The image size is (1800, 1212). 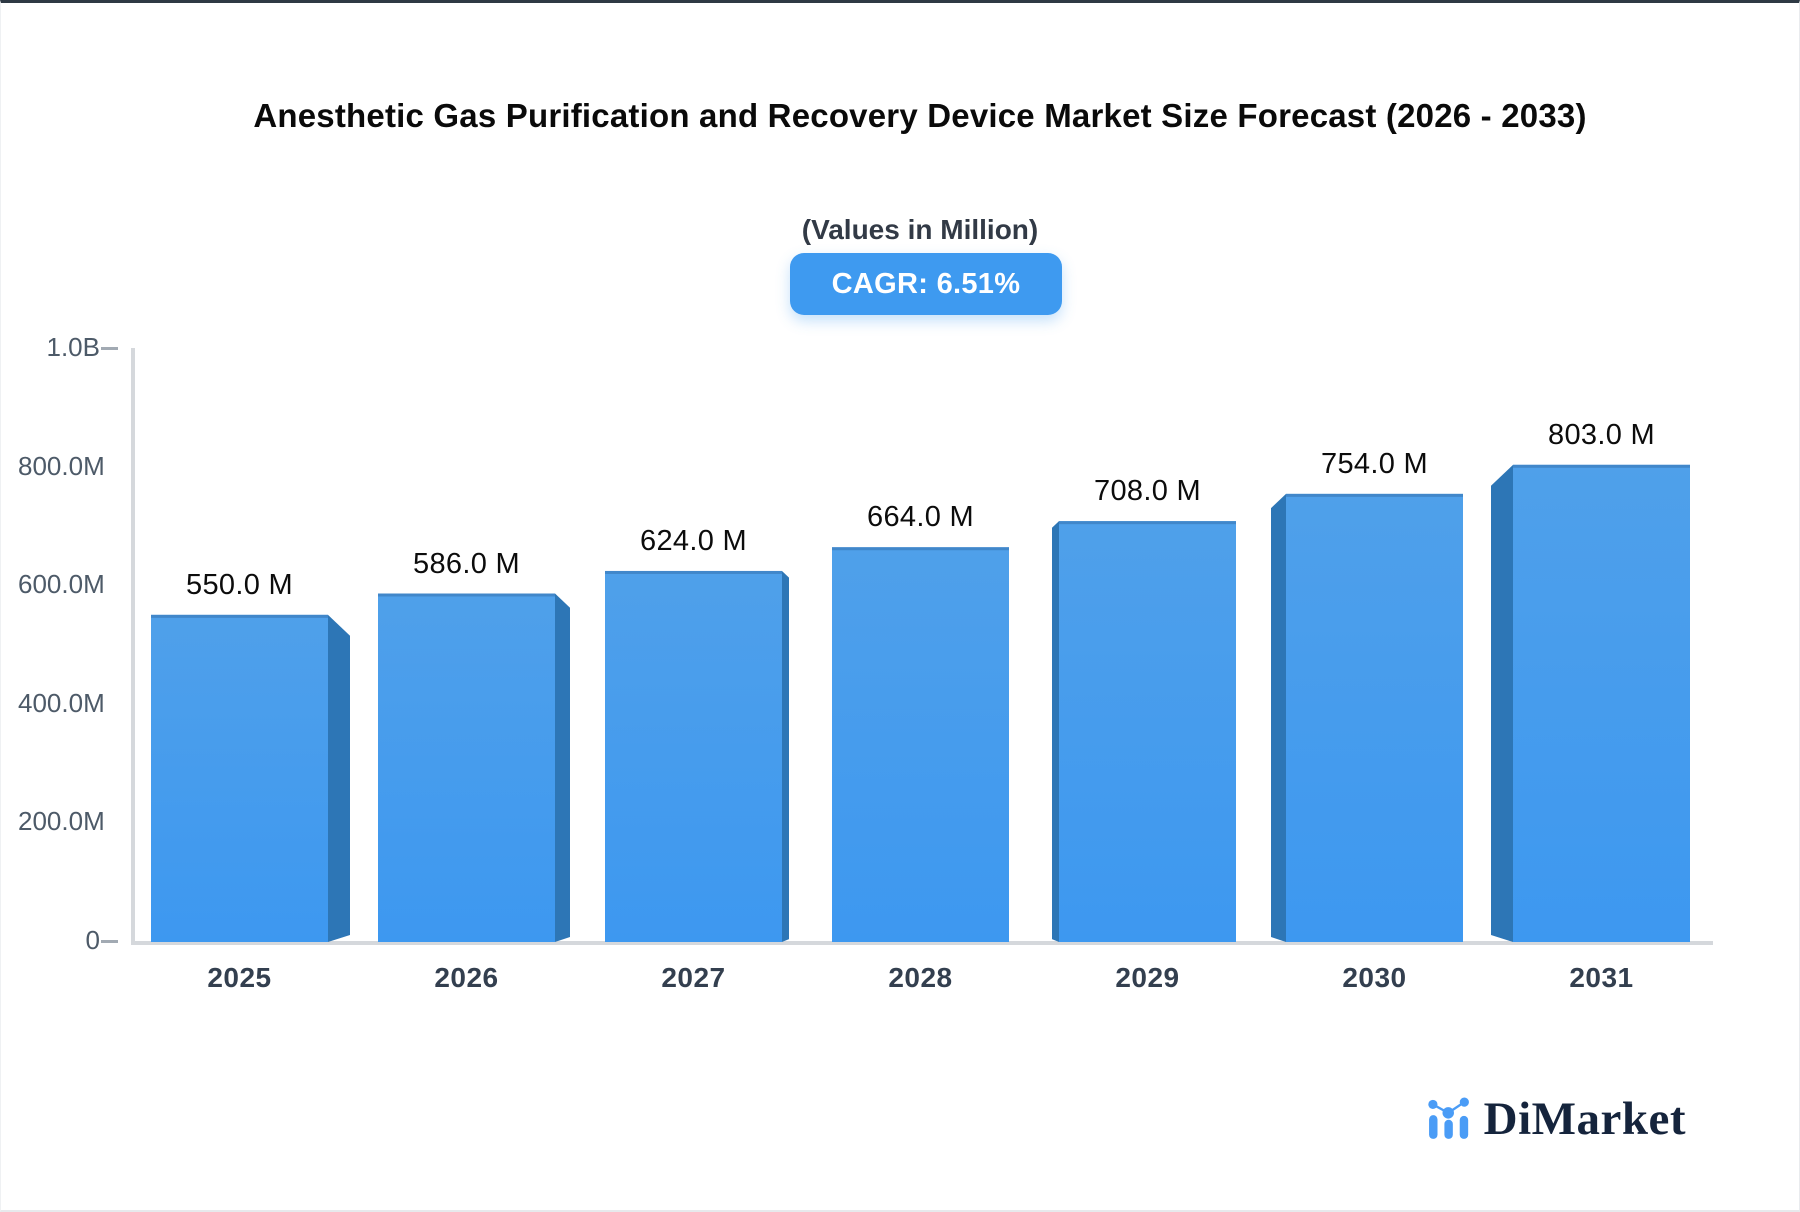 What do you see at coordinates (1374, 717) in the screenshot?
I see `bar-2030` at bounding box center [1374, 717].